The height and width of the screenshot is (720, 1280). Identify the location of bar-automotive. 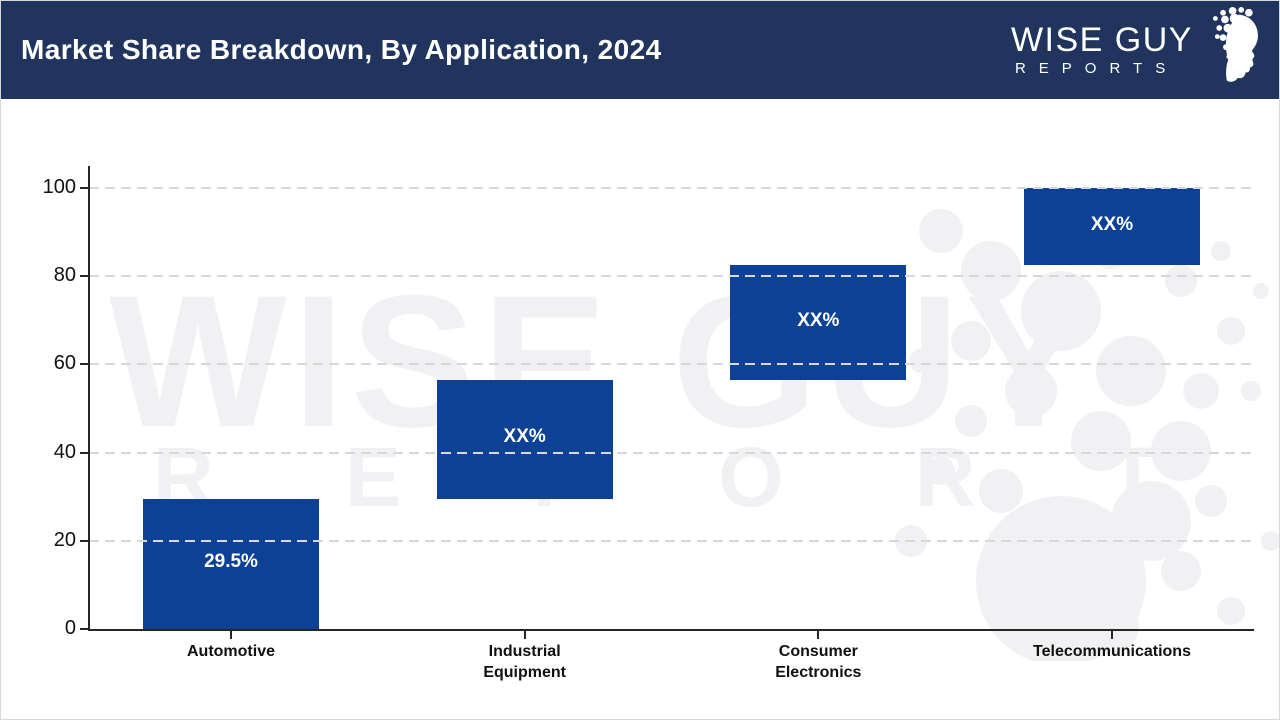
(231, 563).